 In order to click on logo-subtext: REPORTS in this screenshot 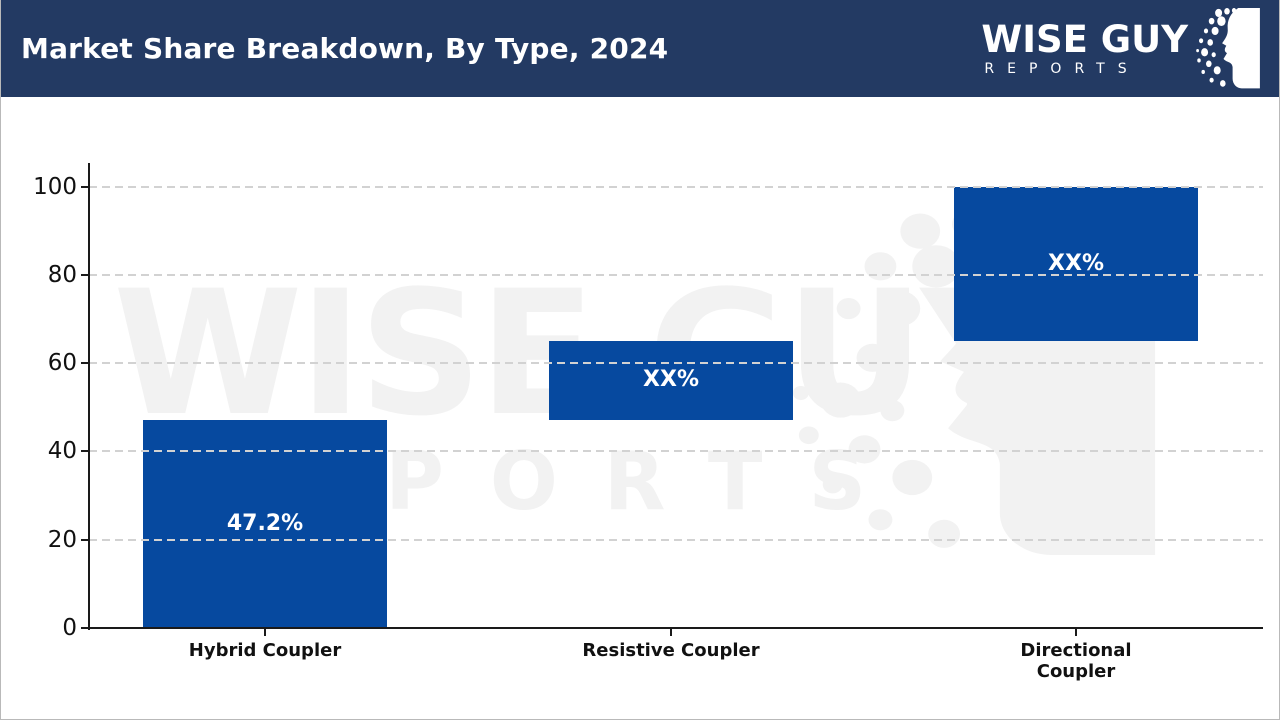, I will do `click(1062, 69)`.